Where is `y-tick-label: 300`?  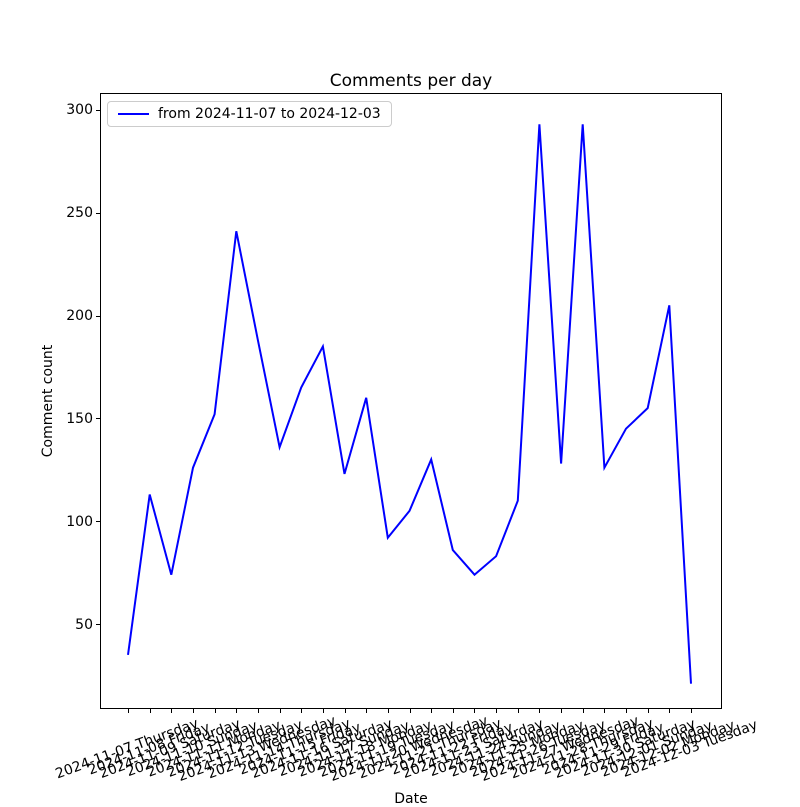 y-tick-label: 300 is located at coordinates (79, 110).